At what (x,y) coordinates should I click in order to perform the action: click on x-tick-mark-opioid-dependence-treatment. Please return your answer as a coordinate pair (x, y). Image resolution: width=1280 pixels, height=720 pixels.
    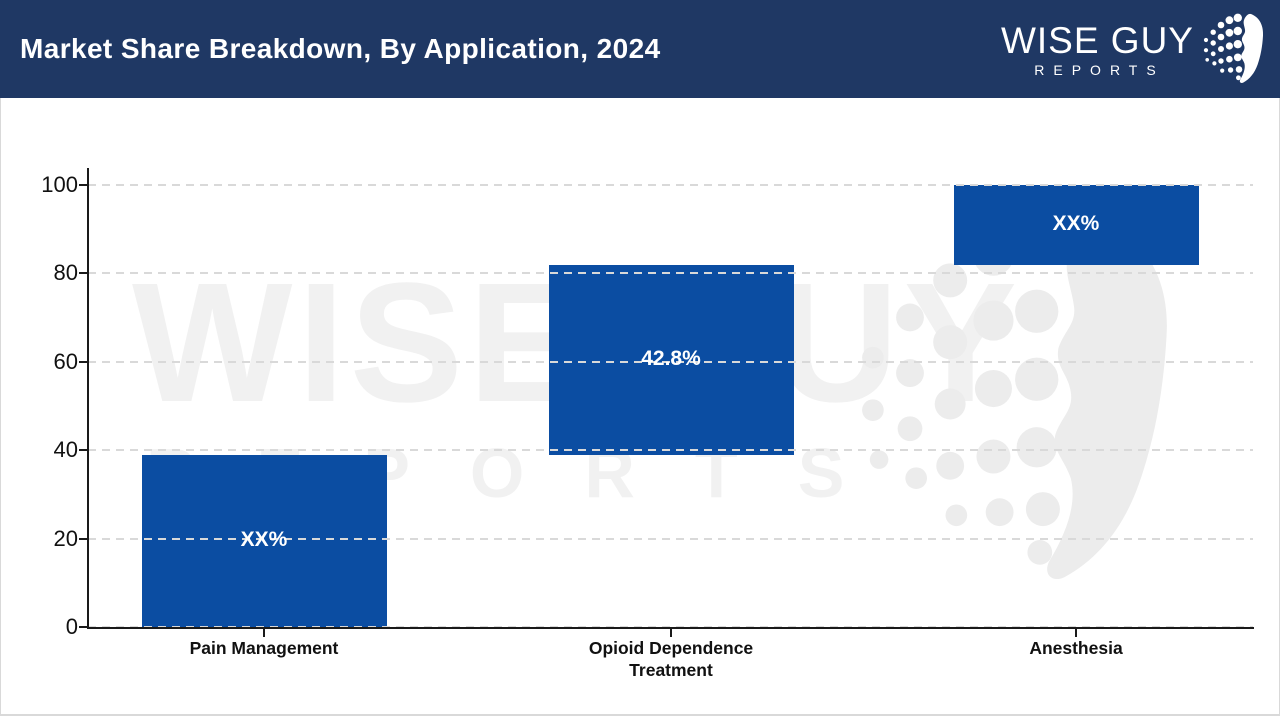
    Looking at the image, I should click on (671, 633).